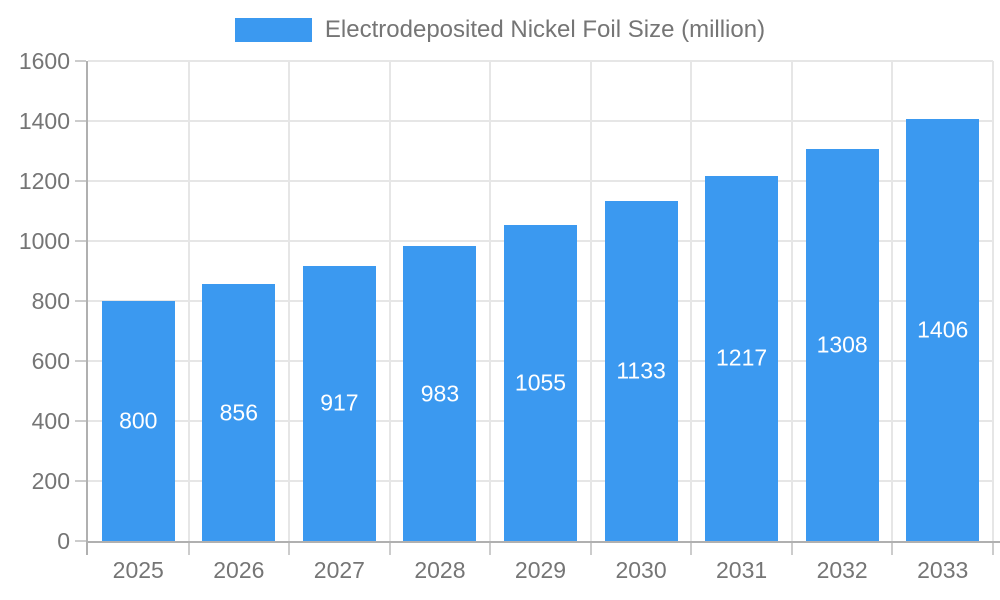  I want to click on y-axis-tick-label: 200, so click(50, 481).